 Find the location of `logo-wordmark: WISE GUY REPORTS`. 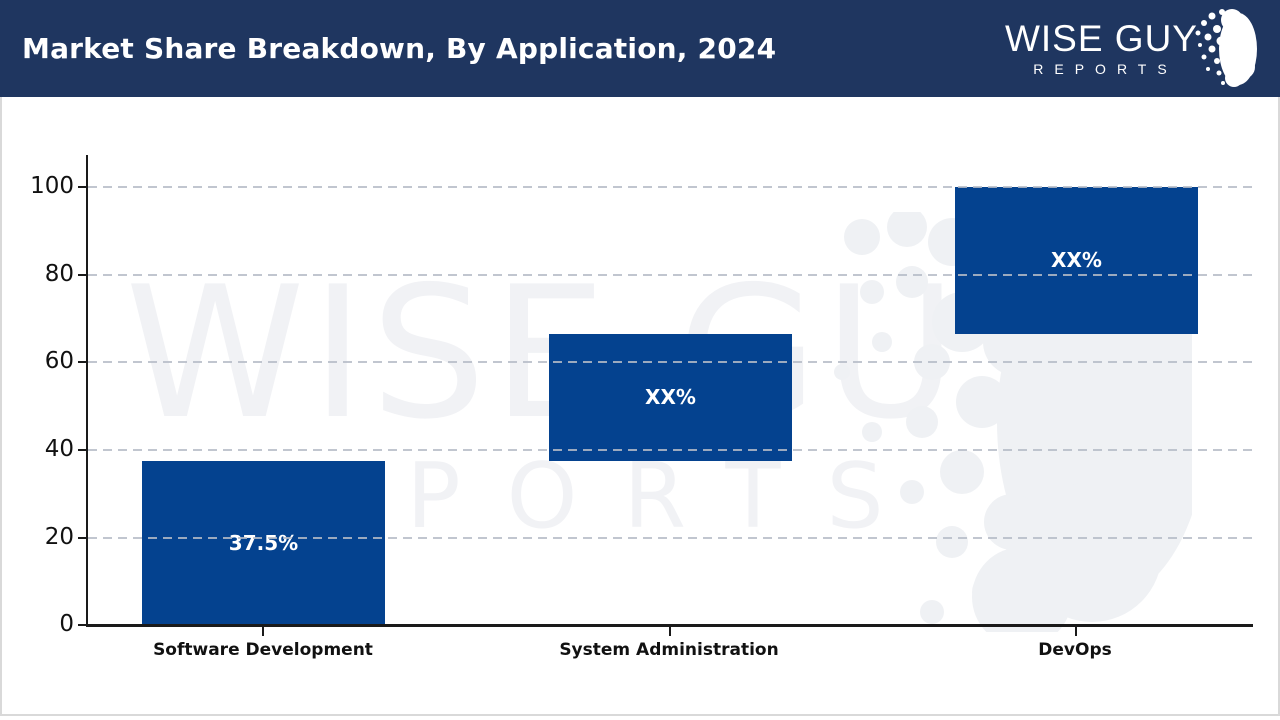

logo-wordmark: WISE GUY REPORTS is located at coordinates (1101, 48).